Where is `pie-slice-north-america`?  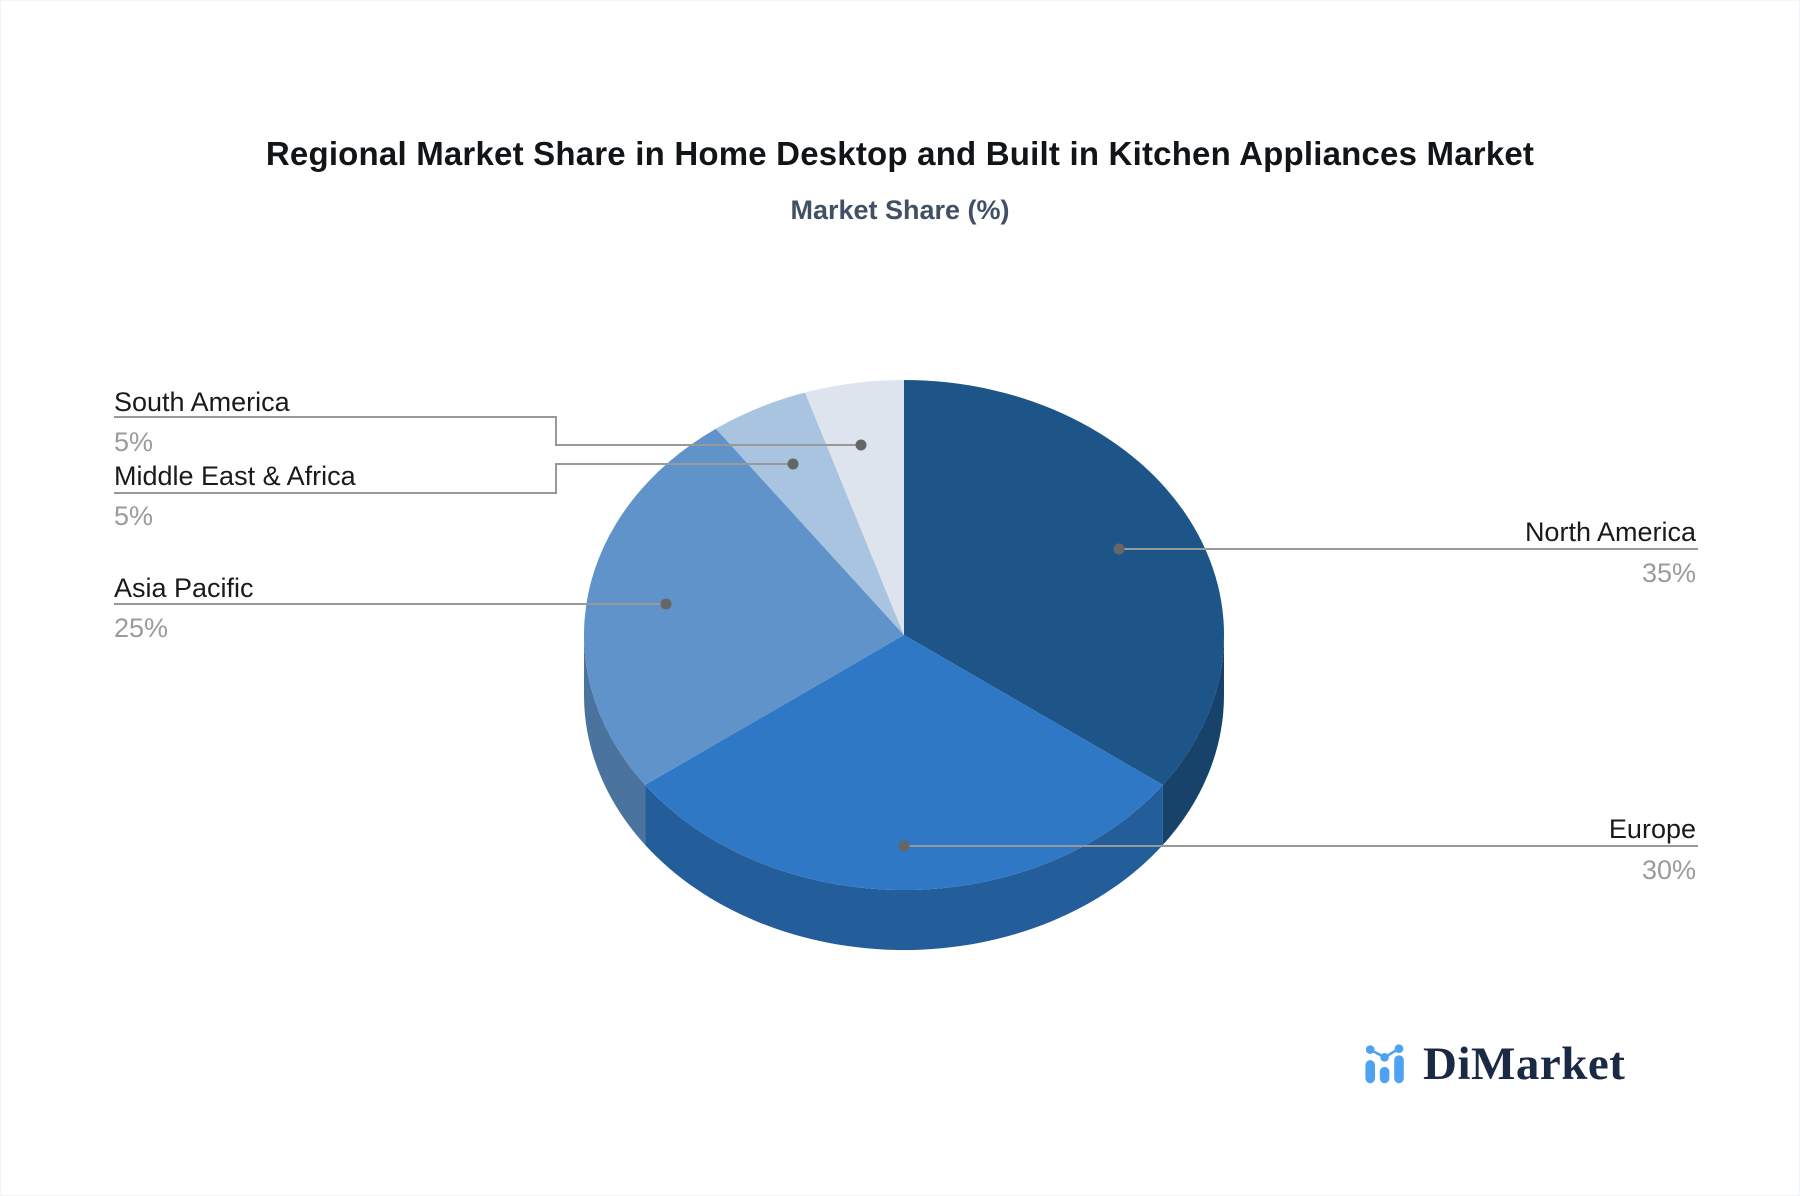 pie-slice-north-america is located at coordinates (1064, 582).